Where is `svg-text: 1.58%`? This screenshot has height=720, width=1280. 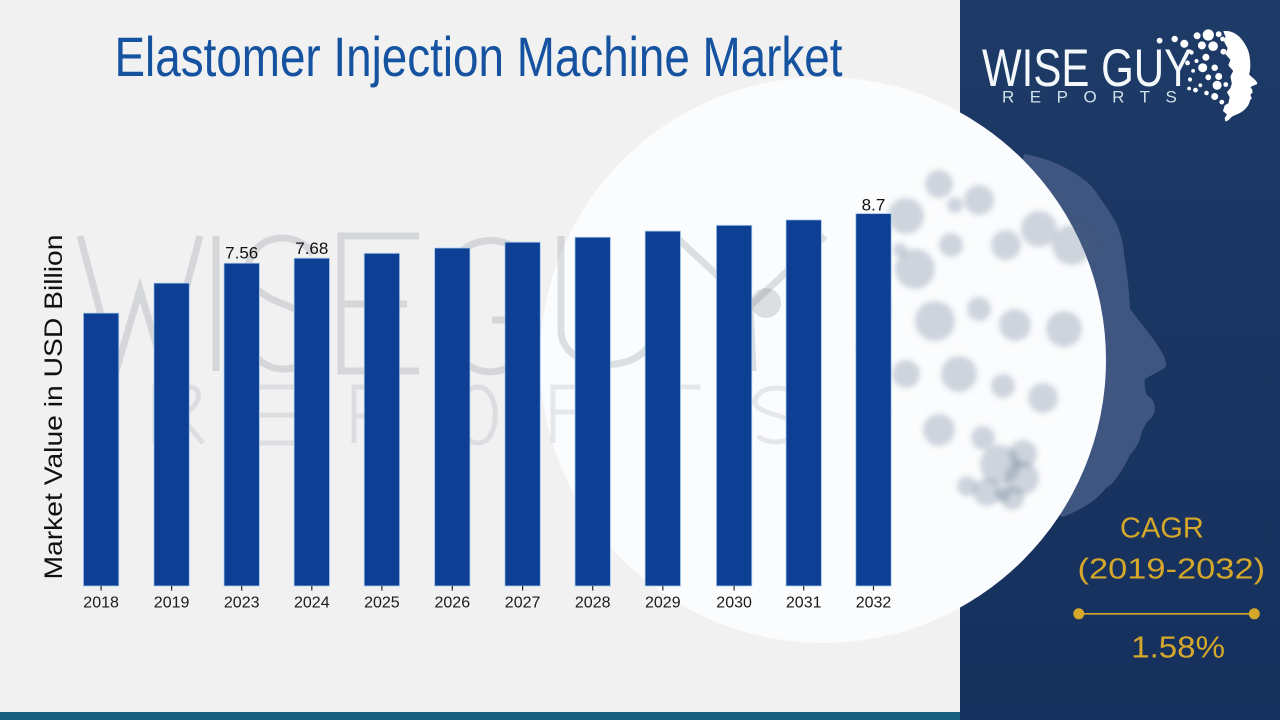 svg-text: 1.58% is located at coordinates (1178, 647).